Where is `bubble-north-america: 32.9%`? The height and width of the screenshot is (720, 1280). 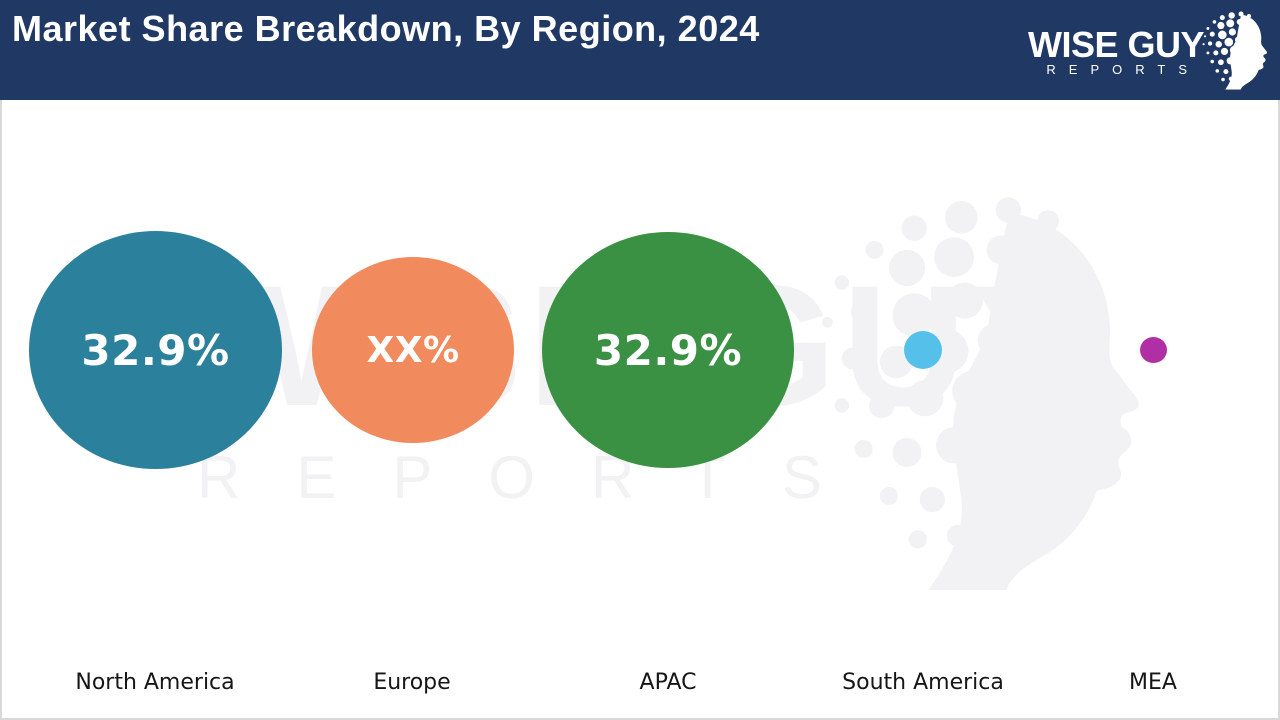 bubble-north-america: 32.9% is located at coordinates (155, 350).